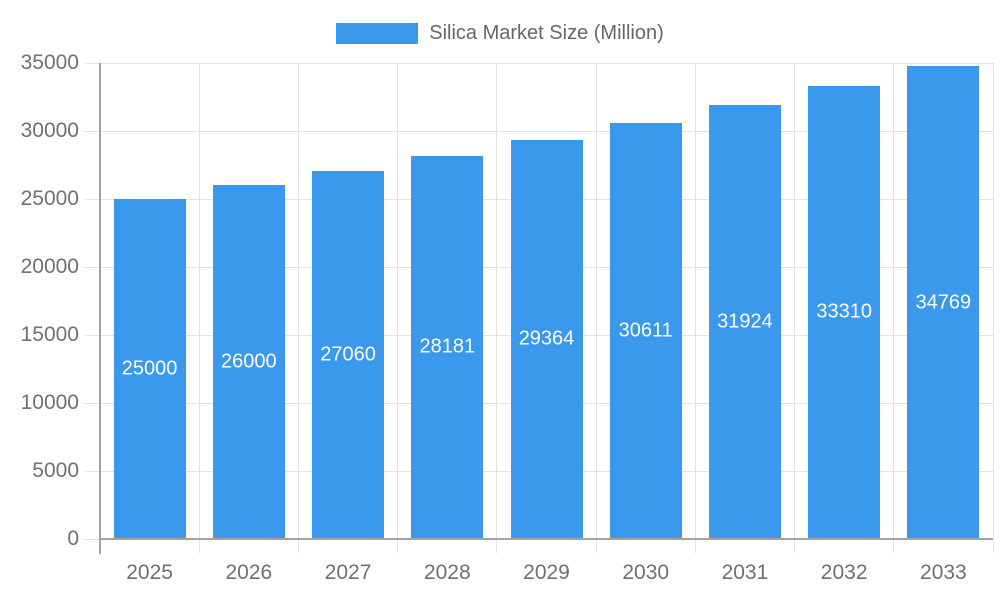 This screenshot has height=600, width=1000. What do you see at coordinates (249, 572) in the screenshot?
I see `x-axis-tick-label: 2026` at bounding box center [249, 572].